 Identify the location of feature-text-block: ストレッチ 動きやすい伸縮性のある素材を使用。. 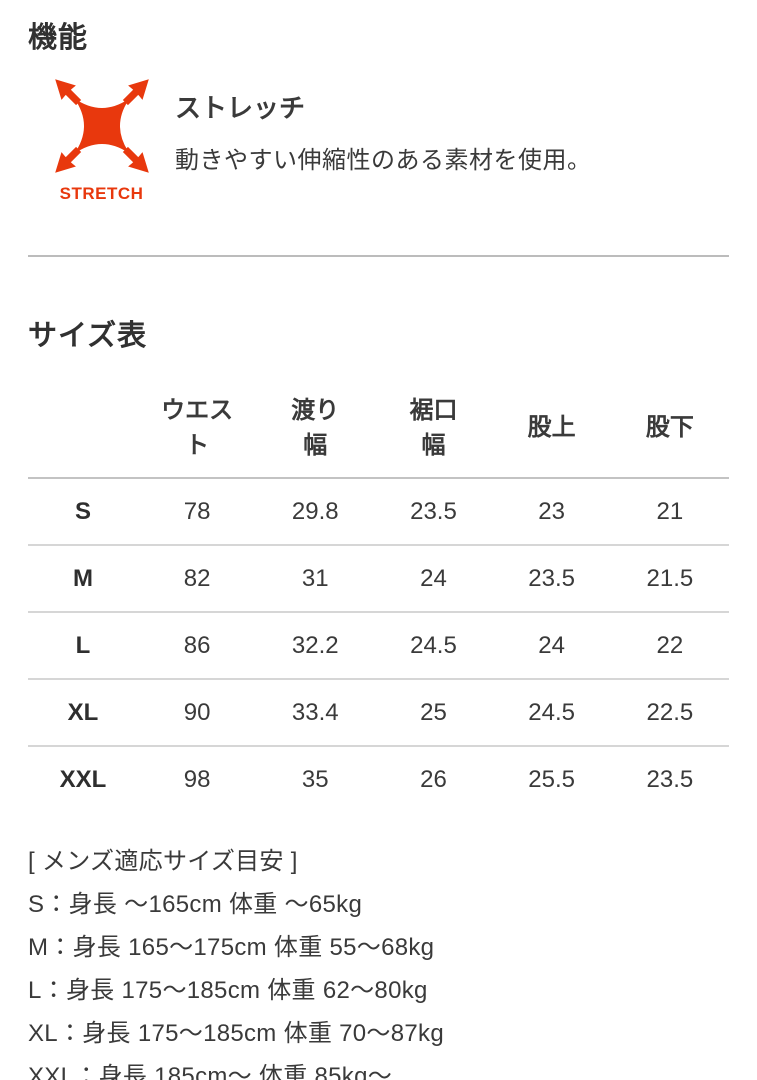
(383, 123).